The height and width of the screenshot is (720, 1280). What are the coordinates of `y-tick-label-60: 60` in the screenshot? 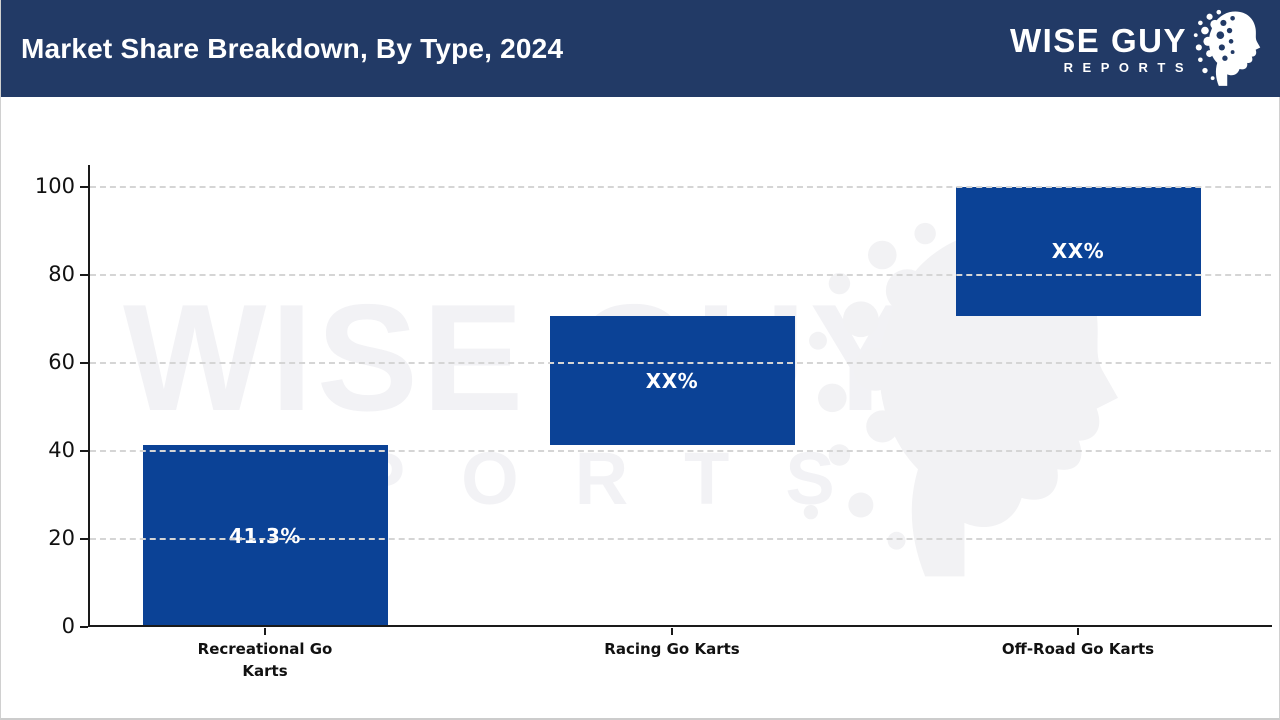 It's located at (61, 362).